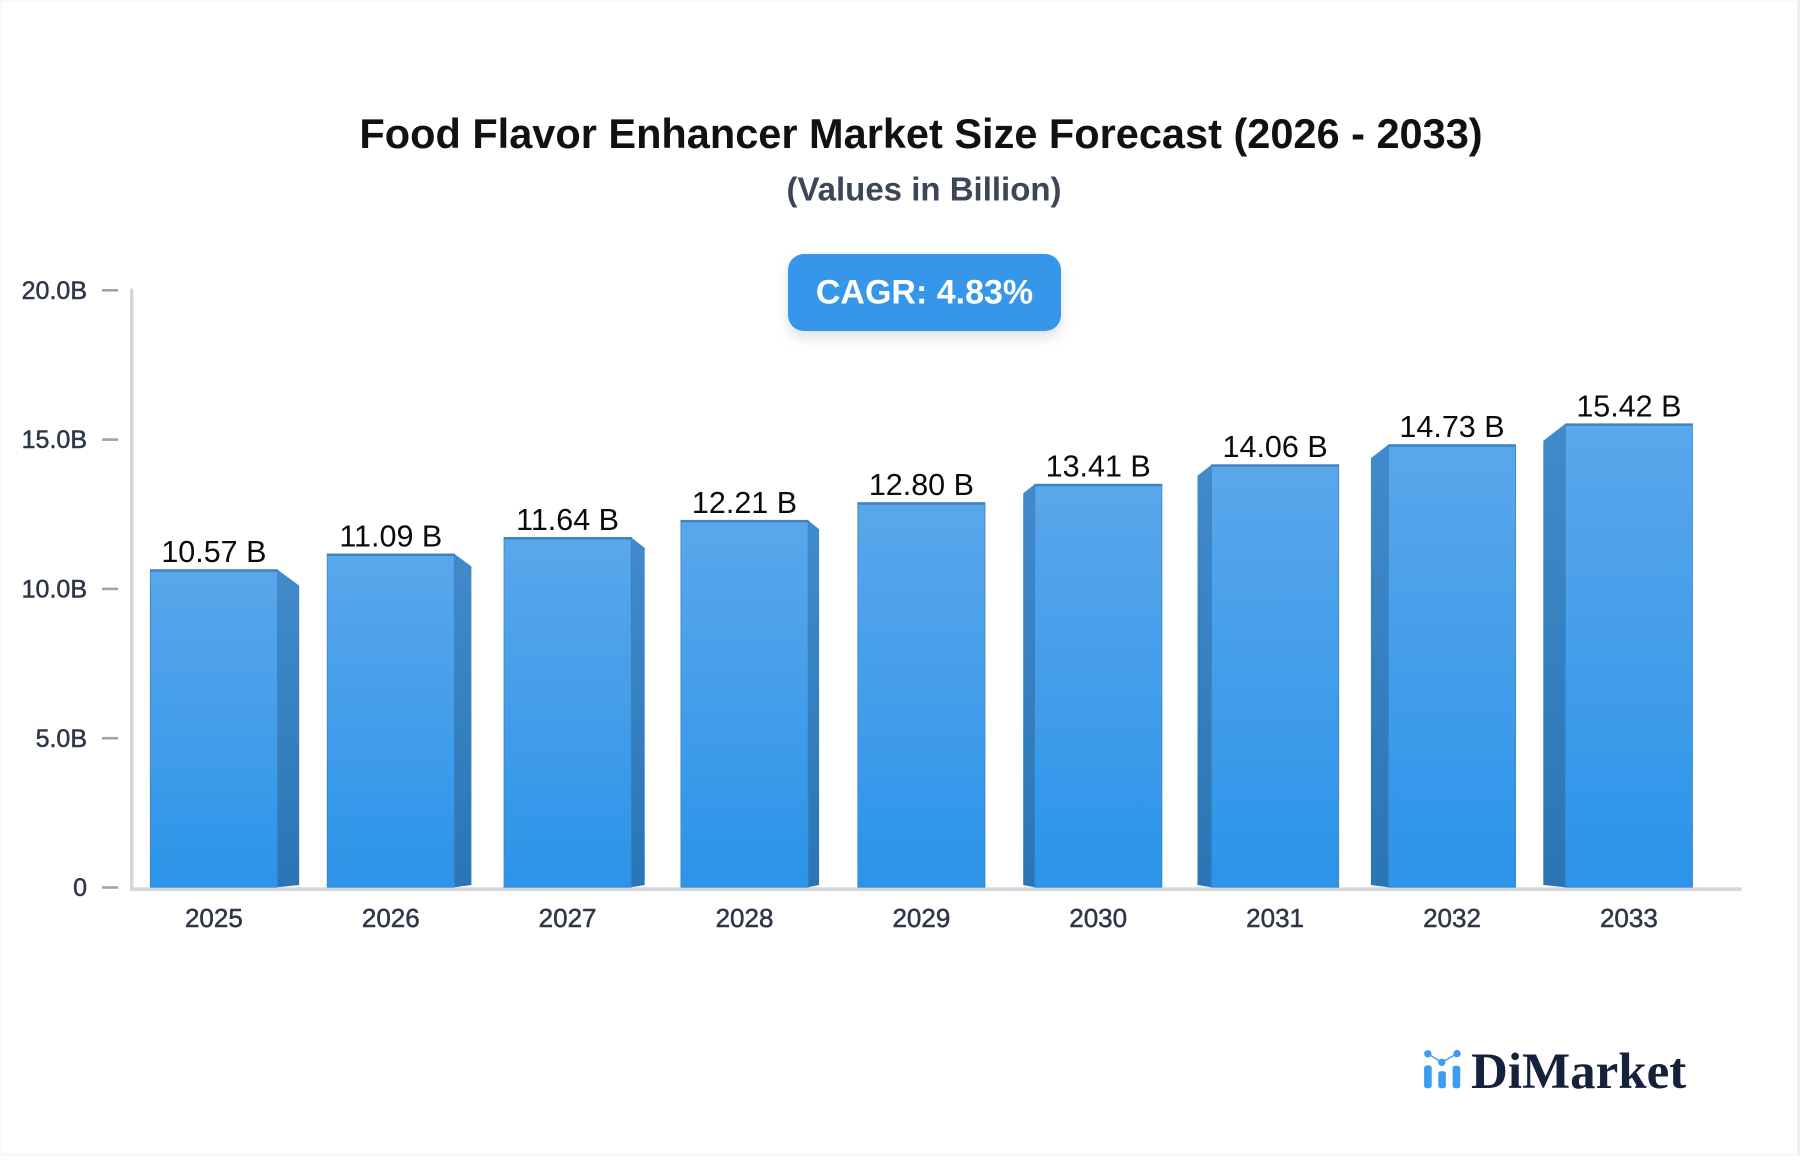  Describe the element at coordinates (924, 293) in the screenshot. I see `svg-text: CAGR: 4.83%` at that location.